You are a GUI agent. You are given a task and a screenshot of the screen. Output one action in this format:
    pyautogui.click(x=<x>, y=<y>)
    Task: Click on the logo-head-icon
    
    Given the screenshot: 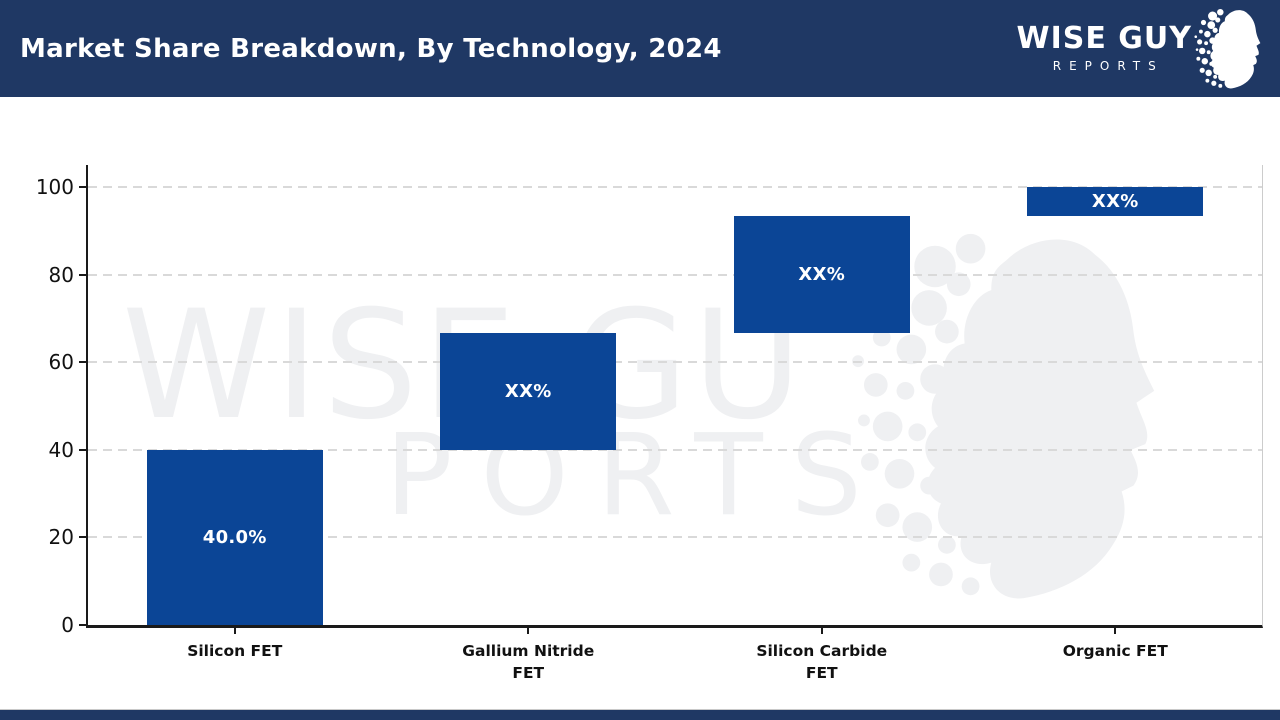 What is the action you would take?
    pyautogui.click(x=1230, y=49)
    